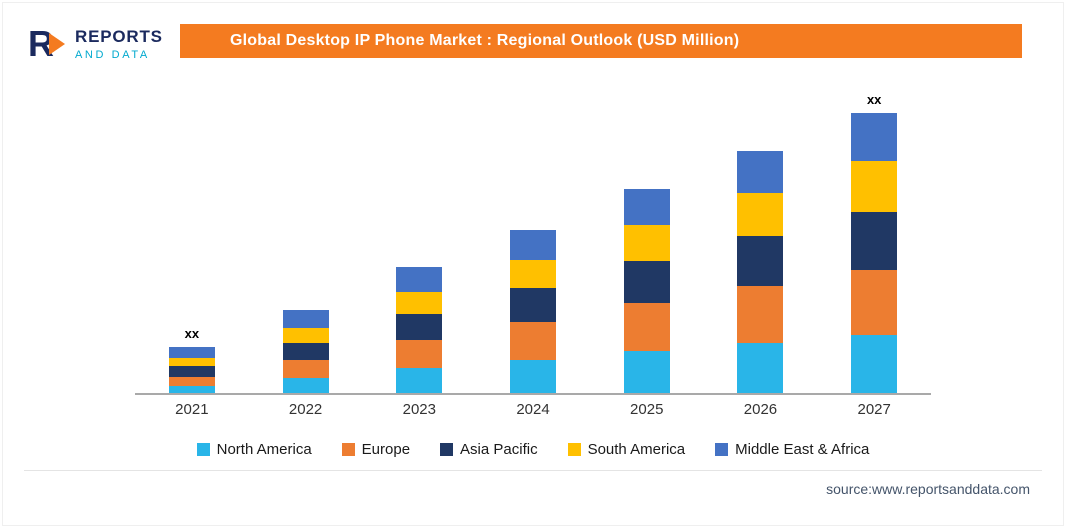 This screenshot has height=528, width=1066. I want to click on legend-item-south-america: South America, so click(626, 449).